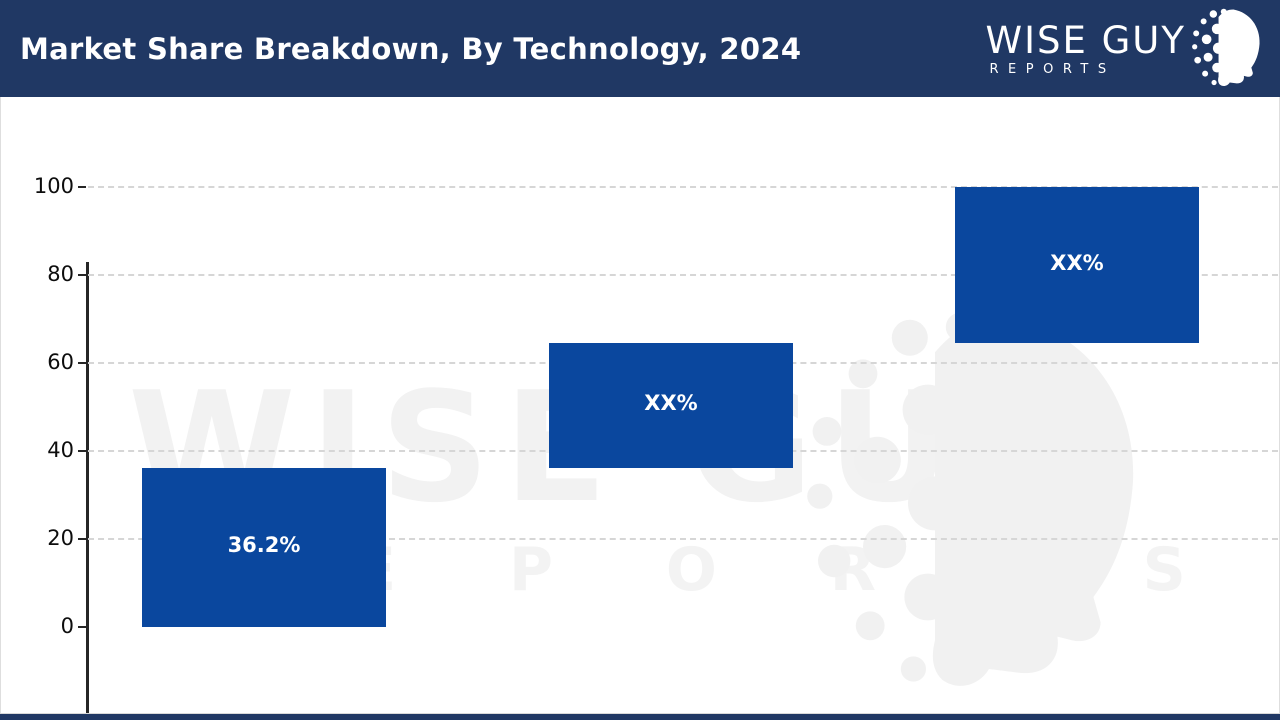  Describe the element at coordinates (1052, 69) in the screenshot. I see `logo-subname: REPORTS` at that location.